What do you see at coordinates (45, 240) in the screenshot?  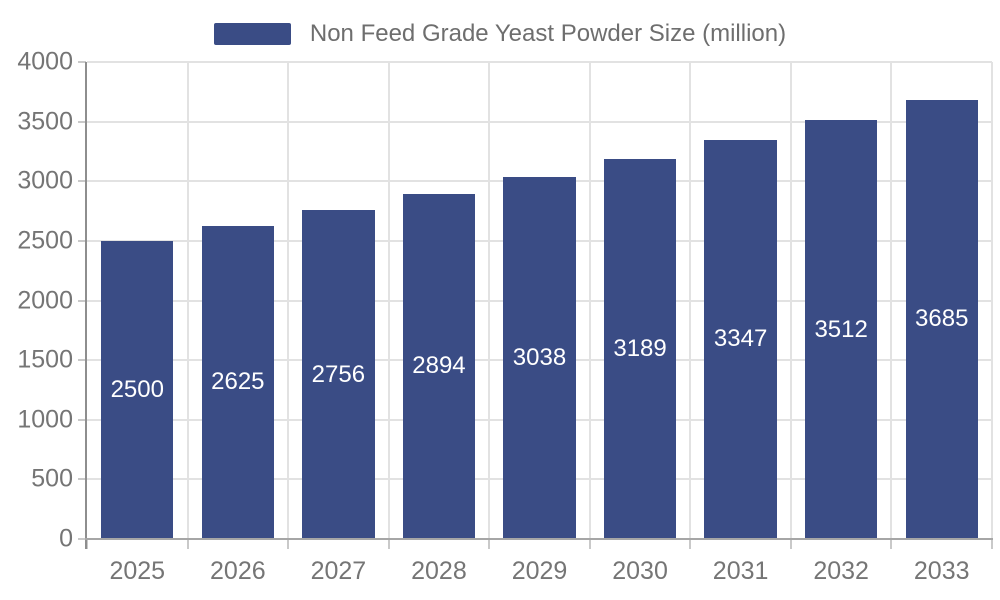 I see `y-axis-label: 2500` at bounding box center [45, 240].